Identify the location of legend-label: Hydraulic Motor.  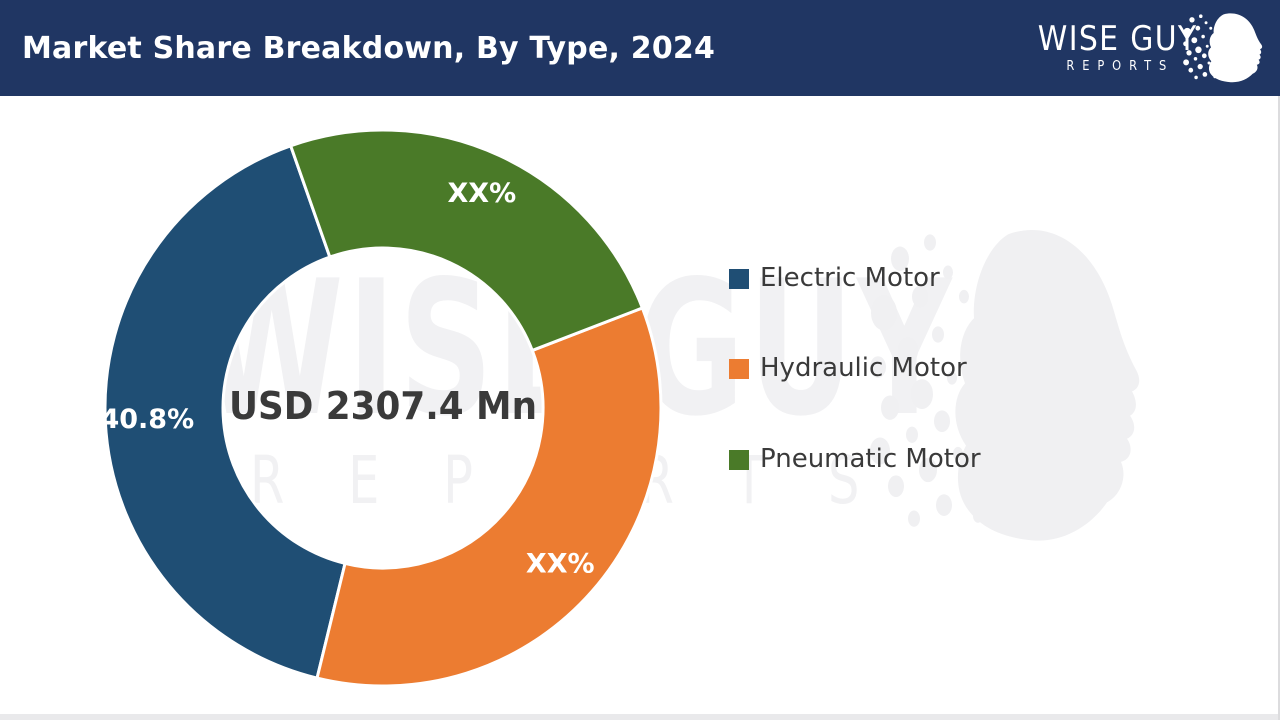
(863, 368).